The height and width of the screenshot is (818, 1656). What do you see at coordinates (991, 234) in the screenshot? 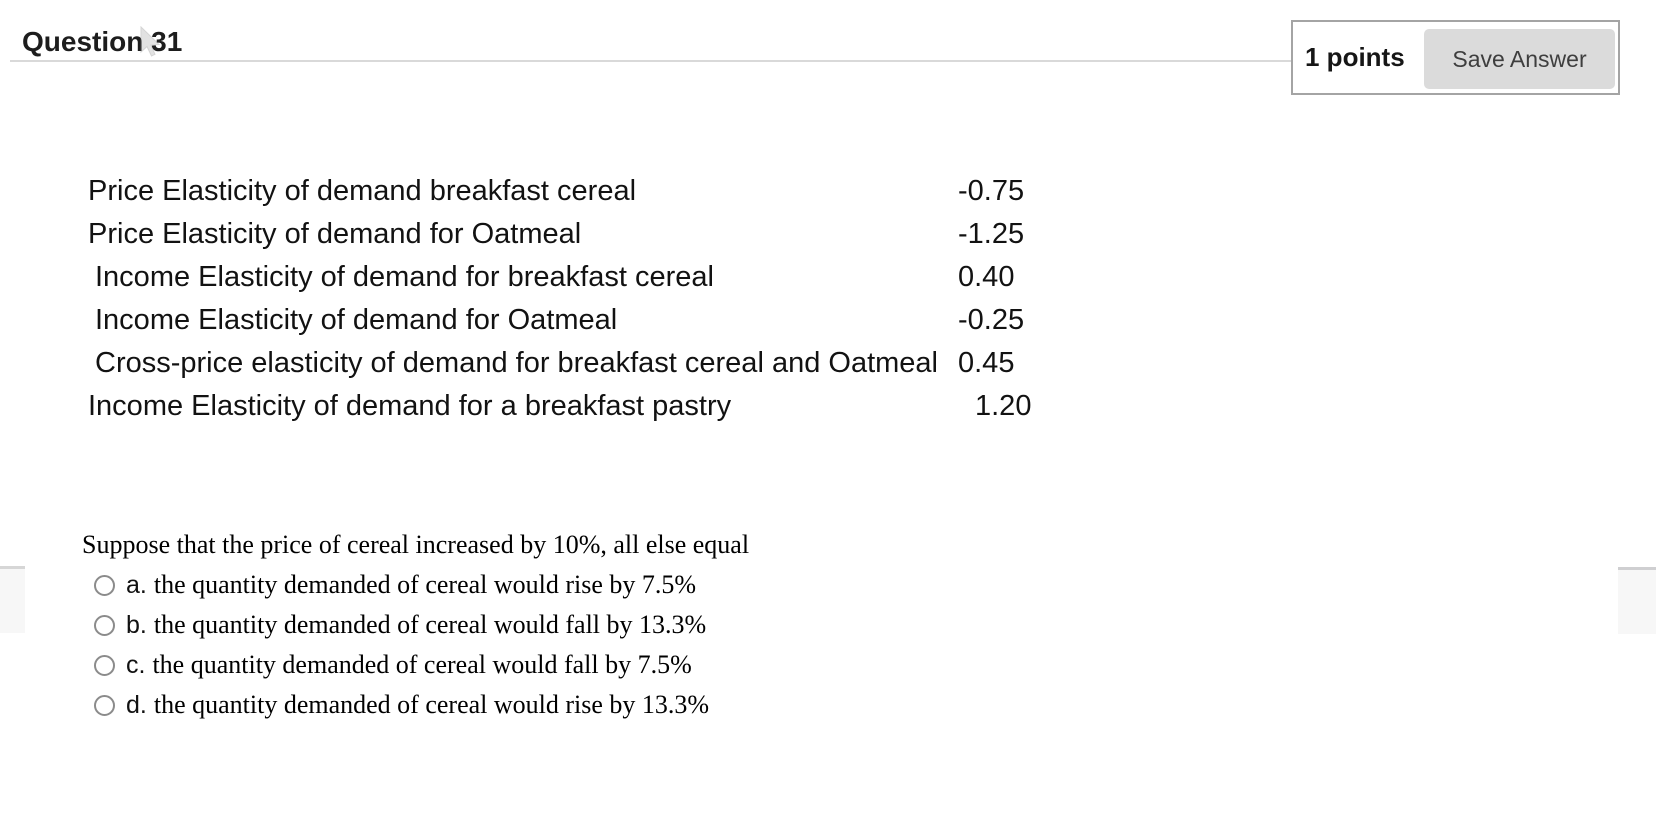
I see `table-row-value: -1.25` at bounding box center [991, 234].